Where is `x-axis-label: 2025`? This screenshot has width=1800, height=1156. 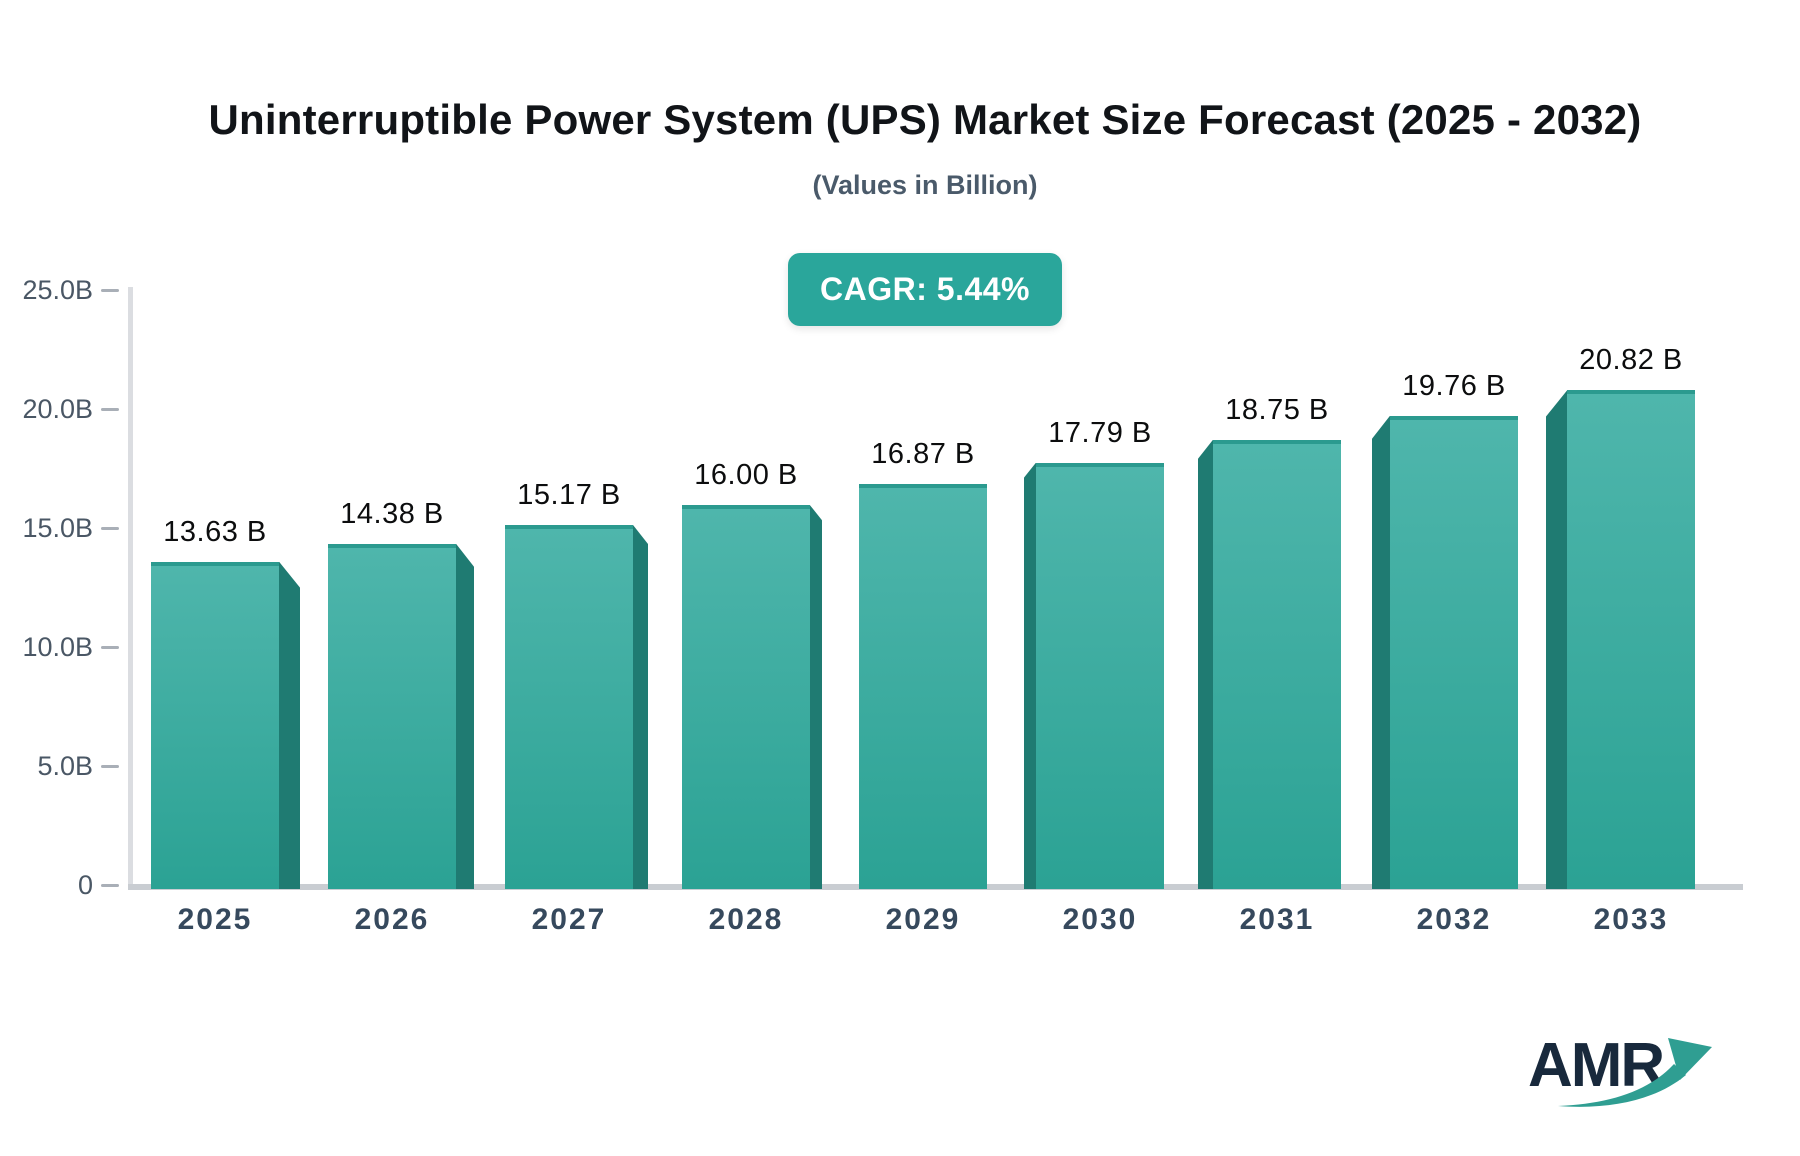 x-axis-label: 2025 is located at coordinates (215, 919).